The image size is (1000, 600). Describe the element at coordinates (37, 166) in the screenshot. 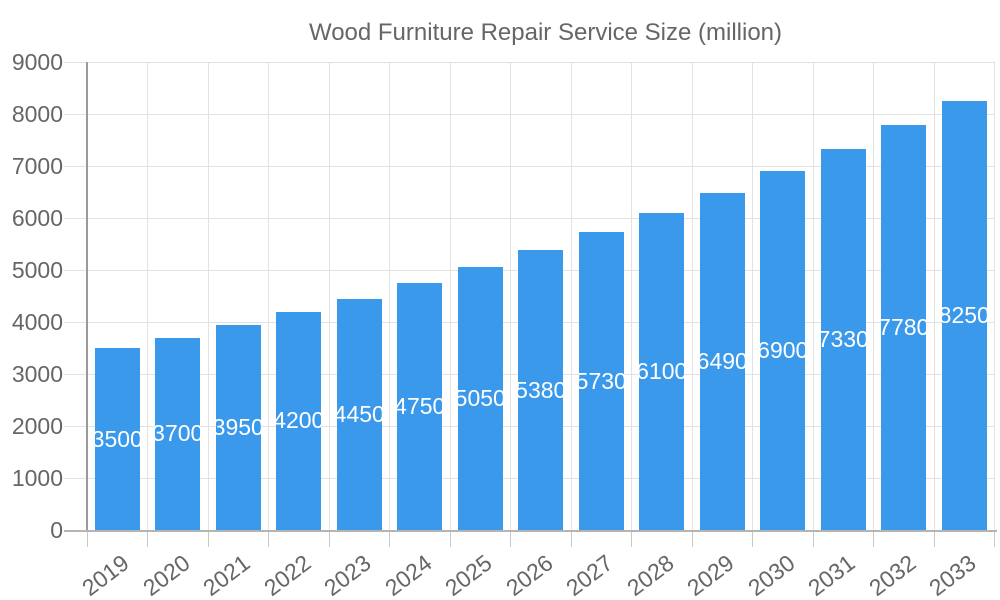

I see `y-axis-tick-label: 7000` at that location.